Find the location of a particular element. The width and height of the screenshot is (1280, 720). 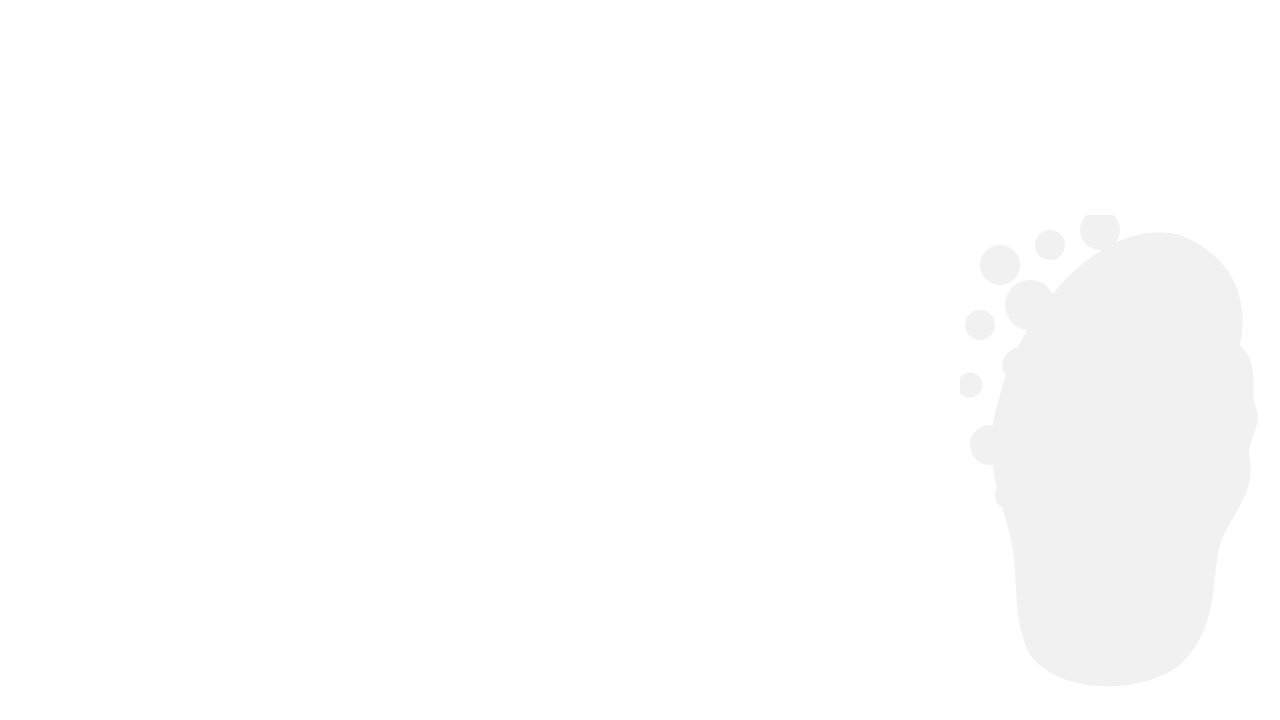

logo-head-icon is located at coordinates (1234, 49).